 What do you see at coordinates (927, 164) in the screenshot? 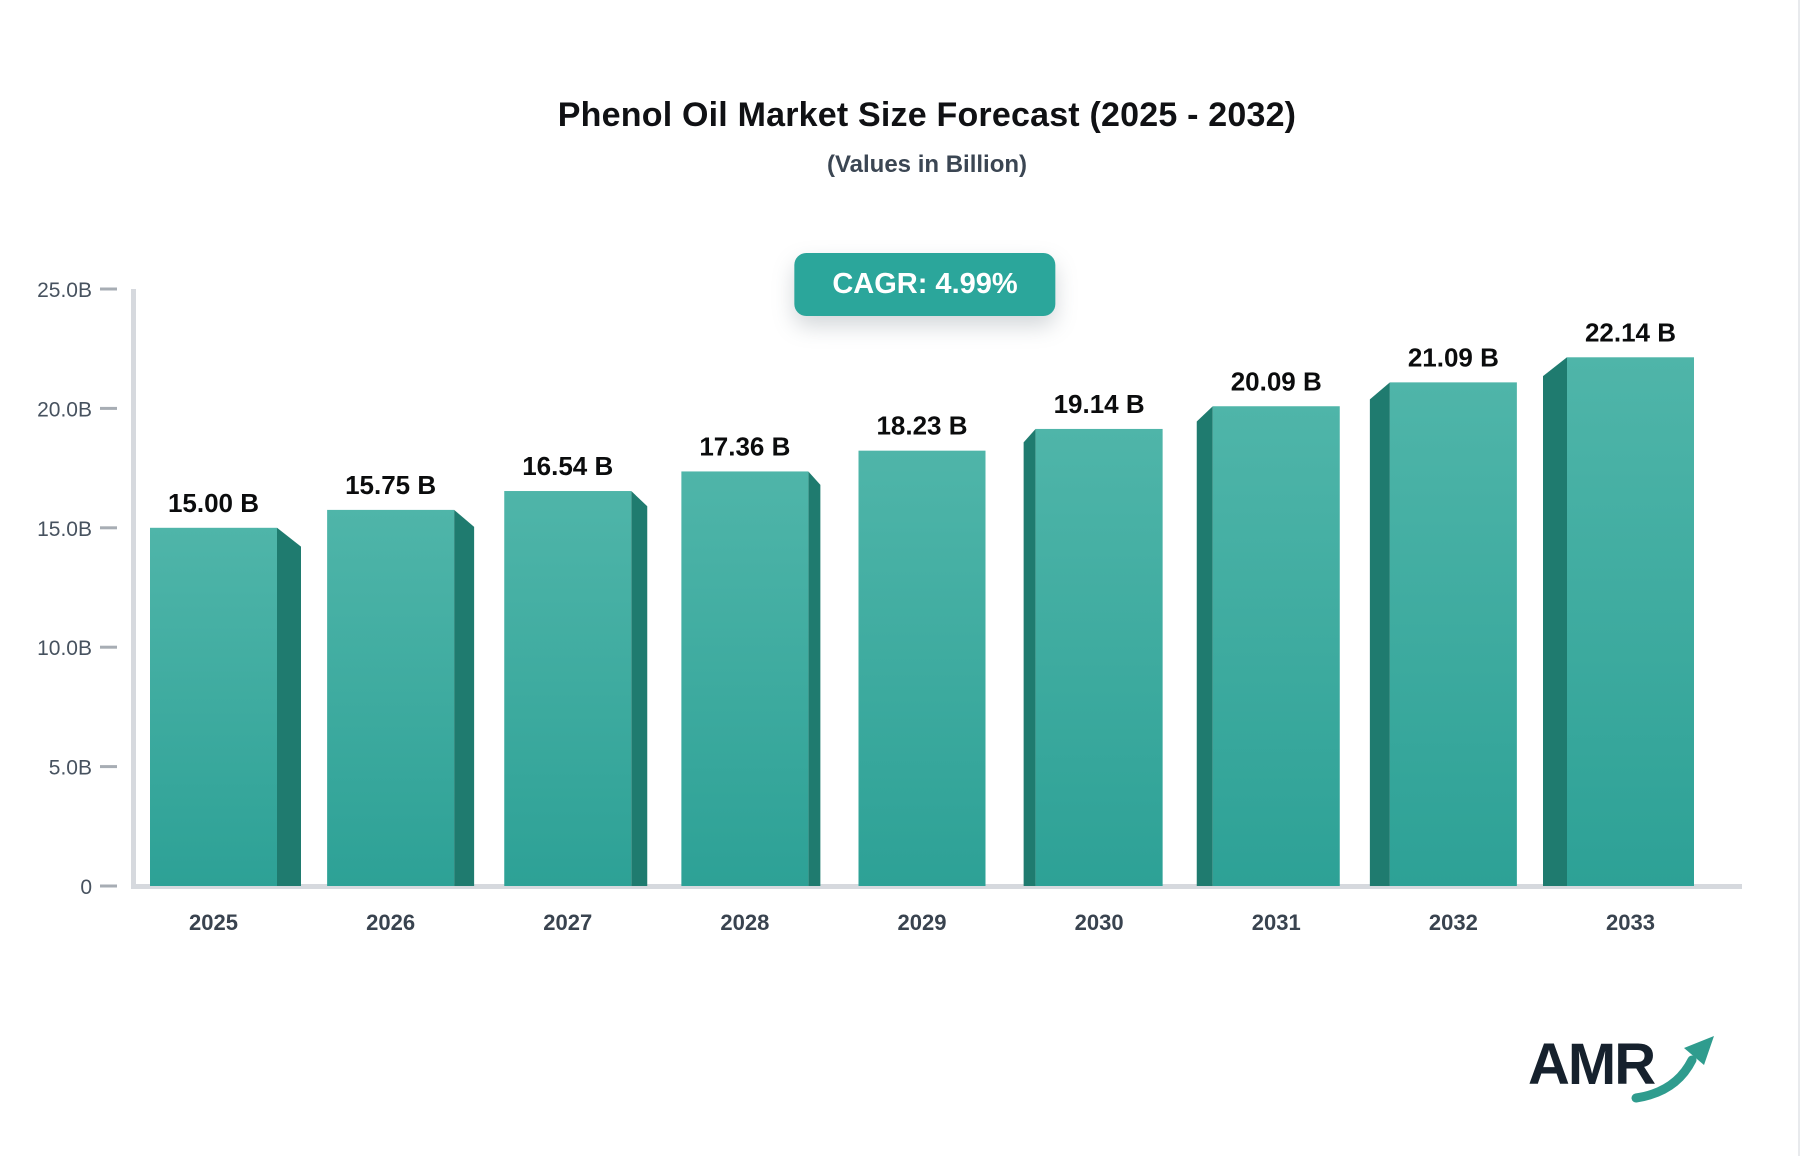
I see `page-subtitle: (Values in Billion)` at bounding box center [927, 164].